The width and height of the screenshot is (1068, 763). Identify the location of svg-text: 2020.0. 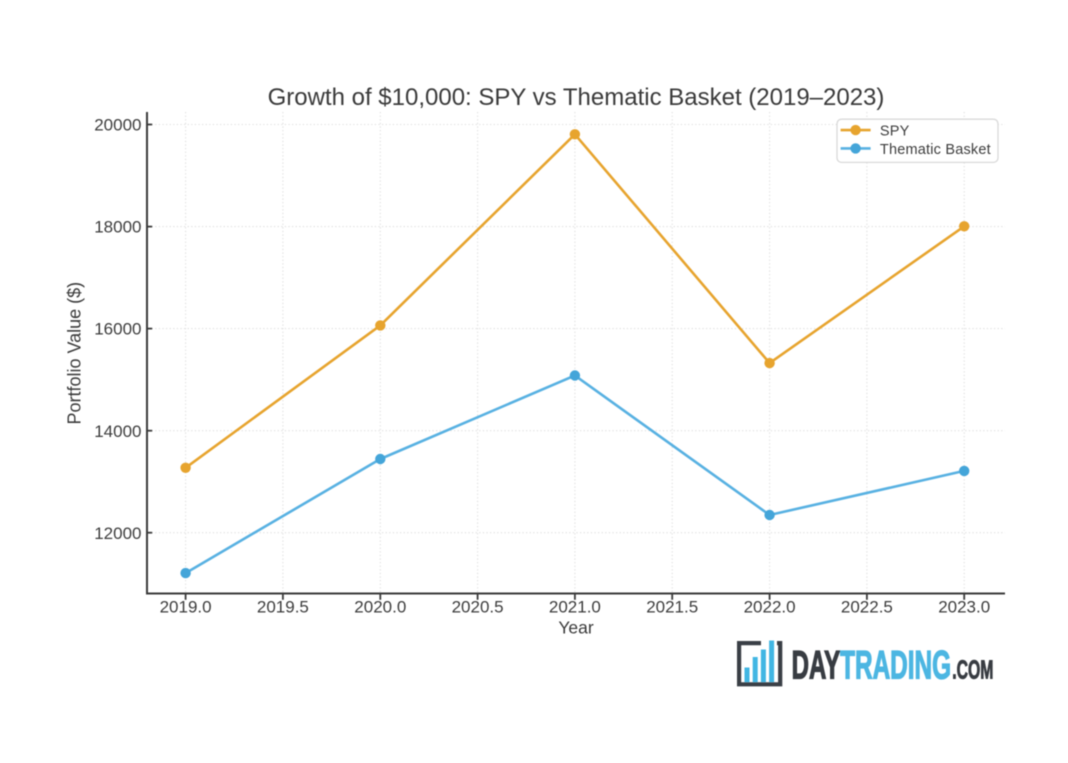
(380, 607).